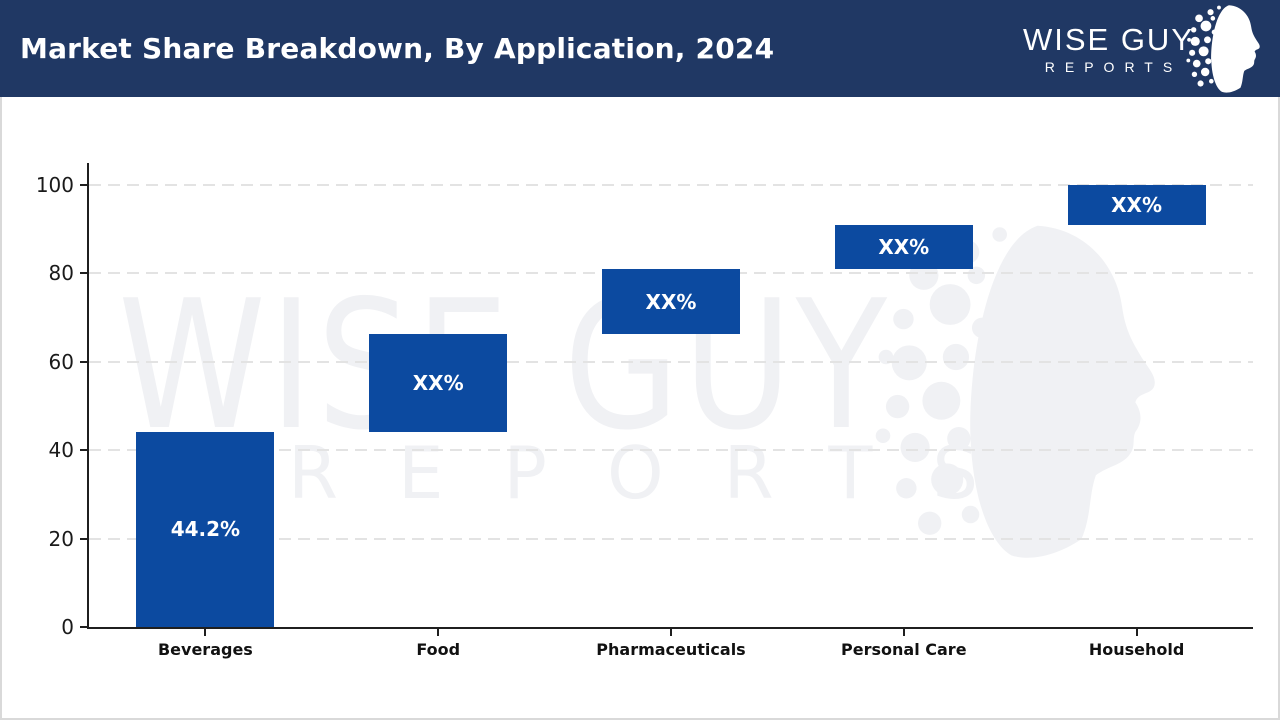 This screenshot has height=720, width=1280. What do you see at coordinates (1113, 67) in the screenshot?
I see `brand-subtitle: REPORTS` at bounding box center [1113, 67].